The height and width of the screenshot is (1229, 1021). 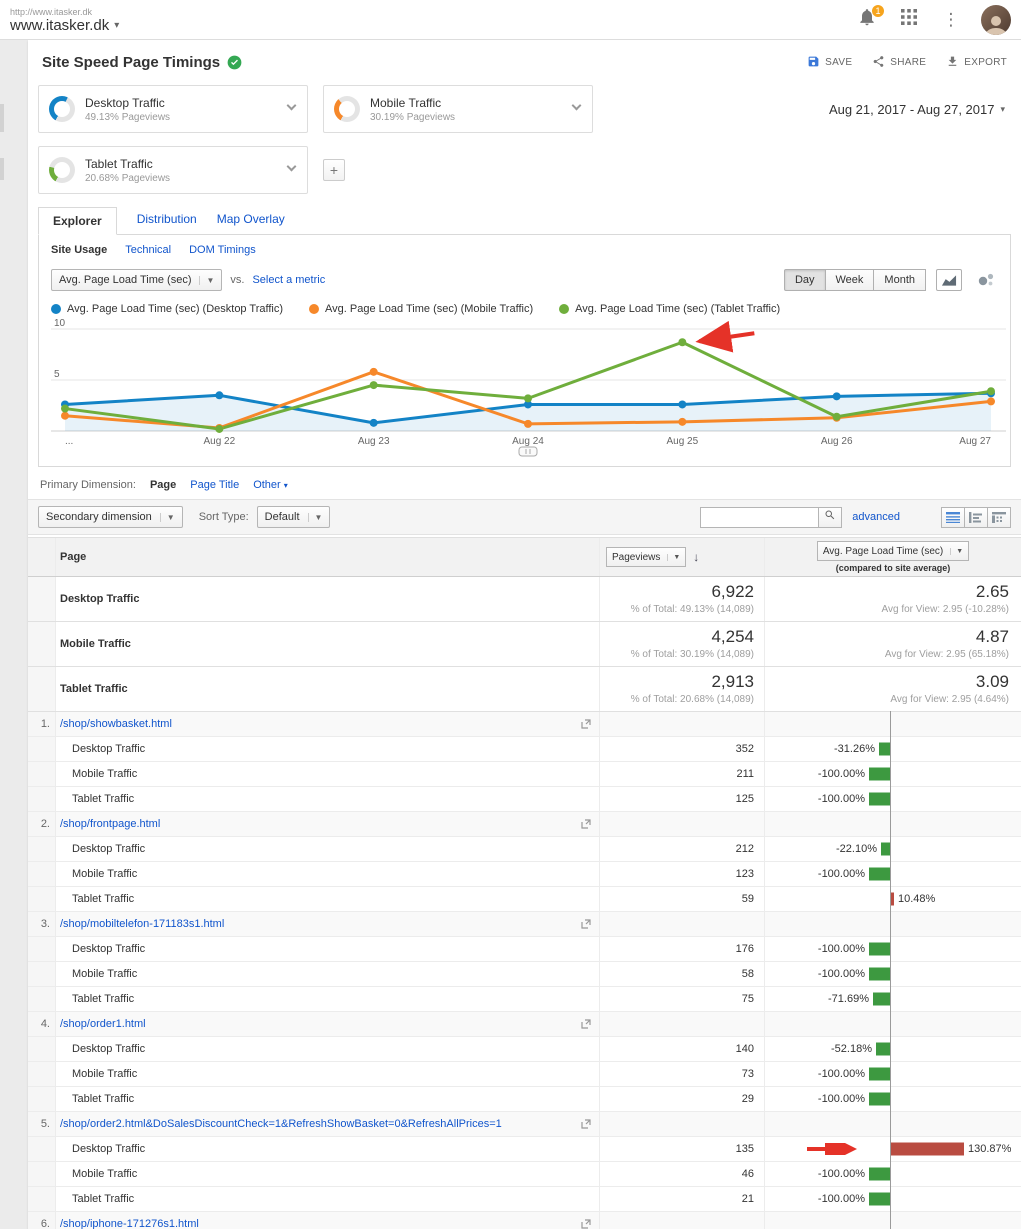 What do you see at coordinates (893, 568) in the screenshot?
I see `metric-column-subtitle: (compared to site average)` at bounding box center [893, 568].